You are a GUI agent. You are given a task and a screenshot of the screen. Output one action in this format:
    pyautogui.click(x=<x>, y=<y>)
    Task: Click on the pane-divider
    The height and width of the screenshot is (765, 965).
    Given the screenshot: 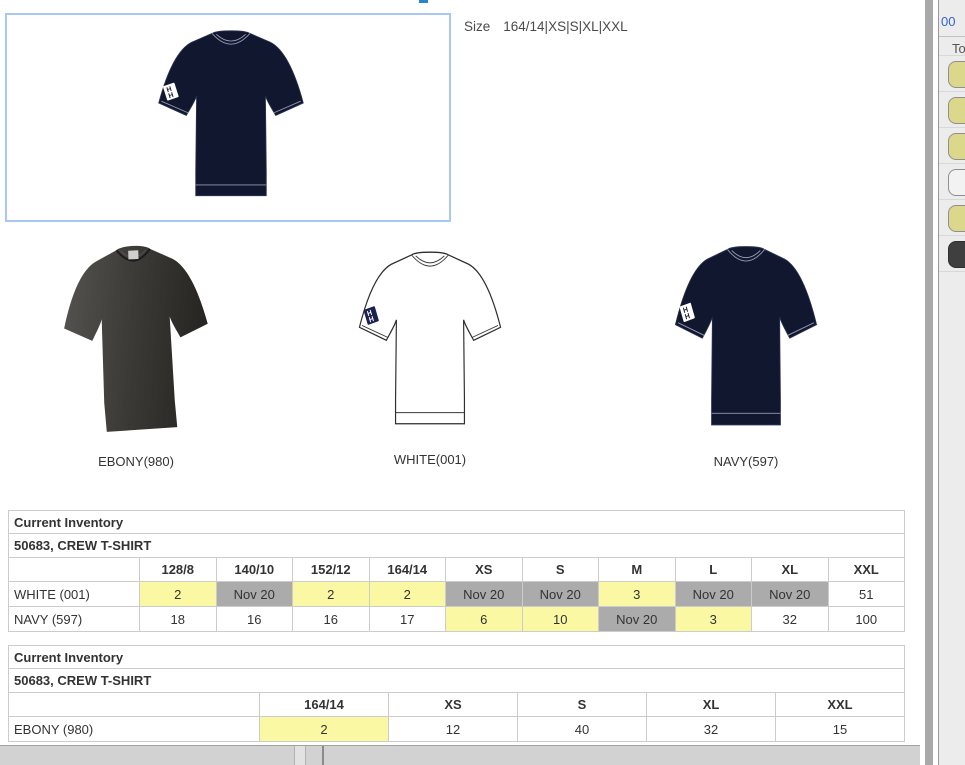 What is the action you would take?
    pyautogui.click(x=323, y=755)
    